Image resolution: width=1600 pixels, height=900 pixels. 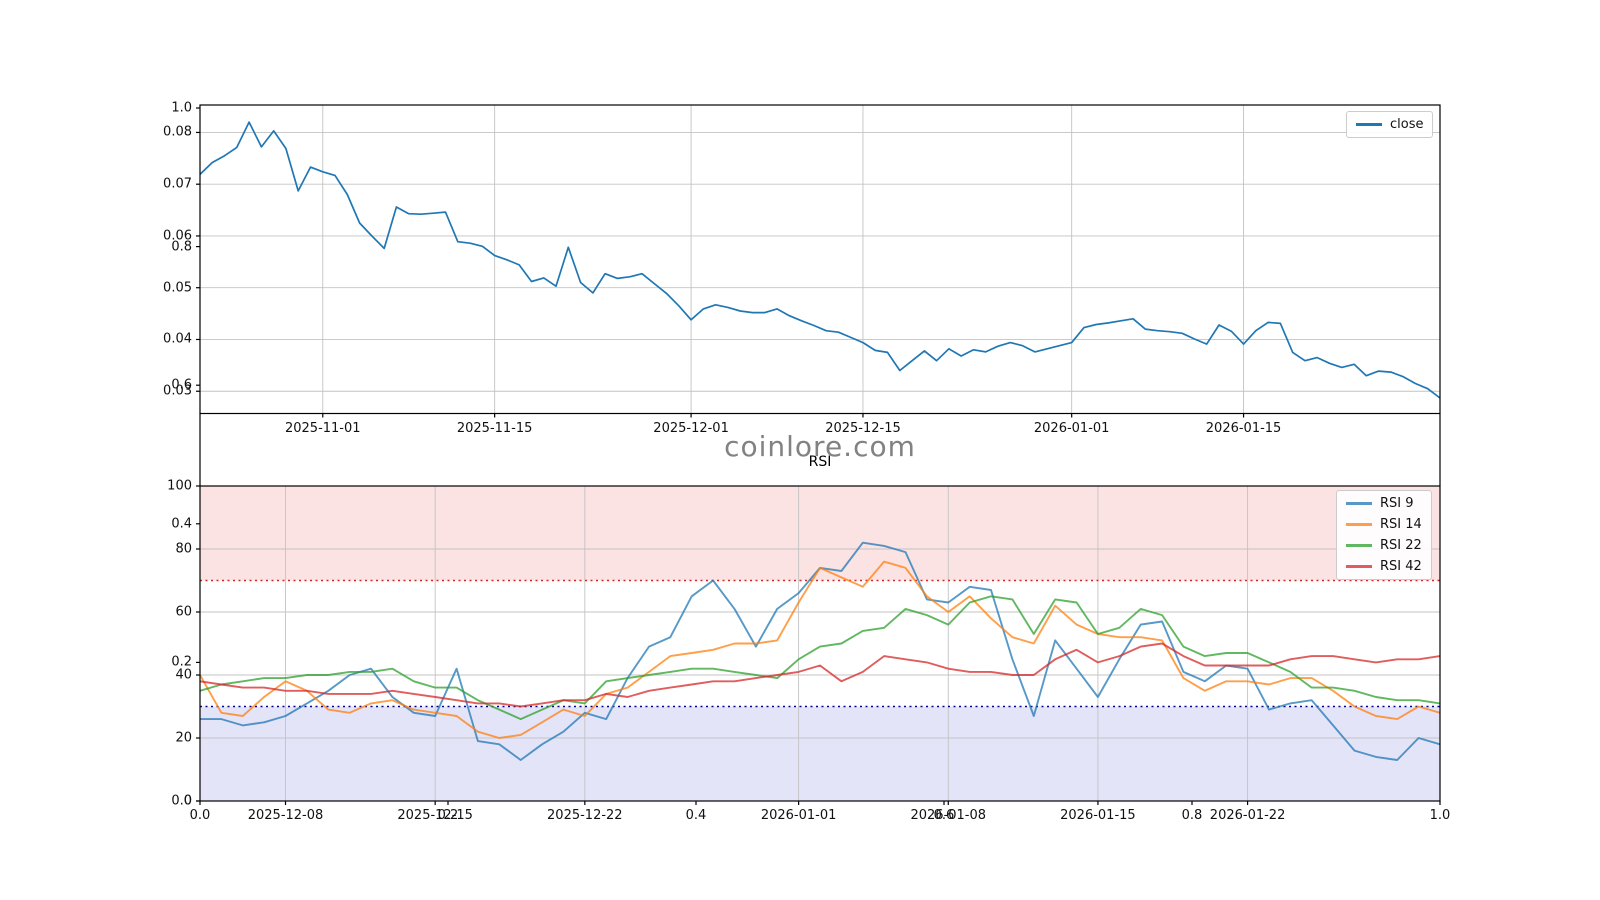 I want to click on rsi14-line-swatch, so click(x=1359, y=524).